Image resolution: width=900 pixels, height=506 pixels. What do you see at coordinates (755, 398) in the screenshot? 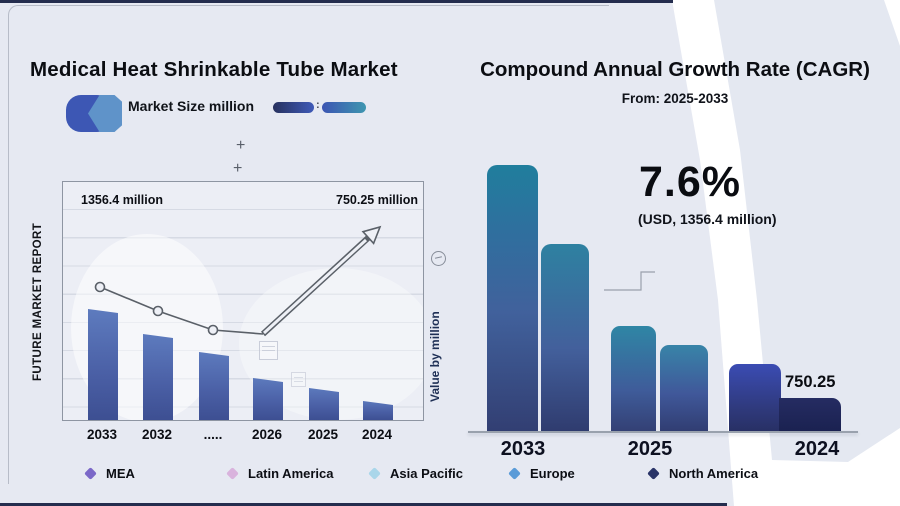
I see `cagr-bar-2024-primary` at bounding box center [755, 398].